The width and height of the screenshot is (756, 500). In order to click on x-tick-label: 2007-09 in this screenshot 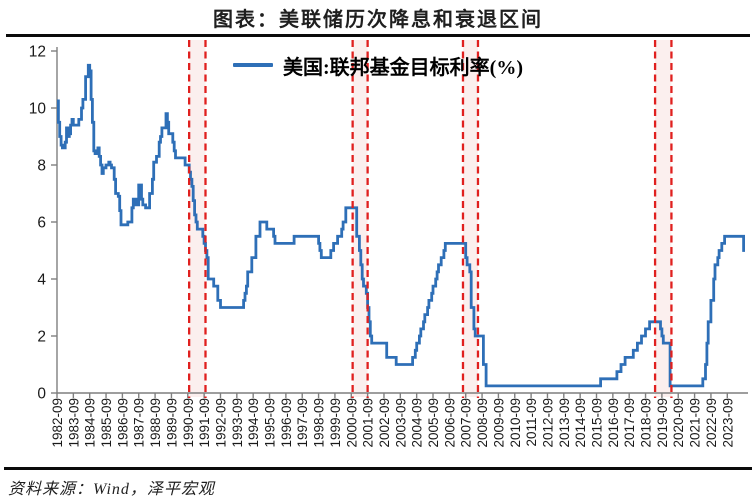, I will do `click(466, 423)`.